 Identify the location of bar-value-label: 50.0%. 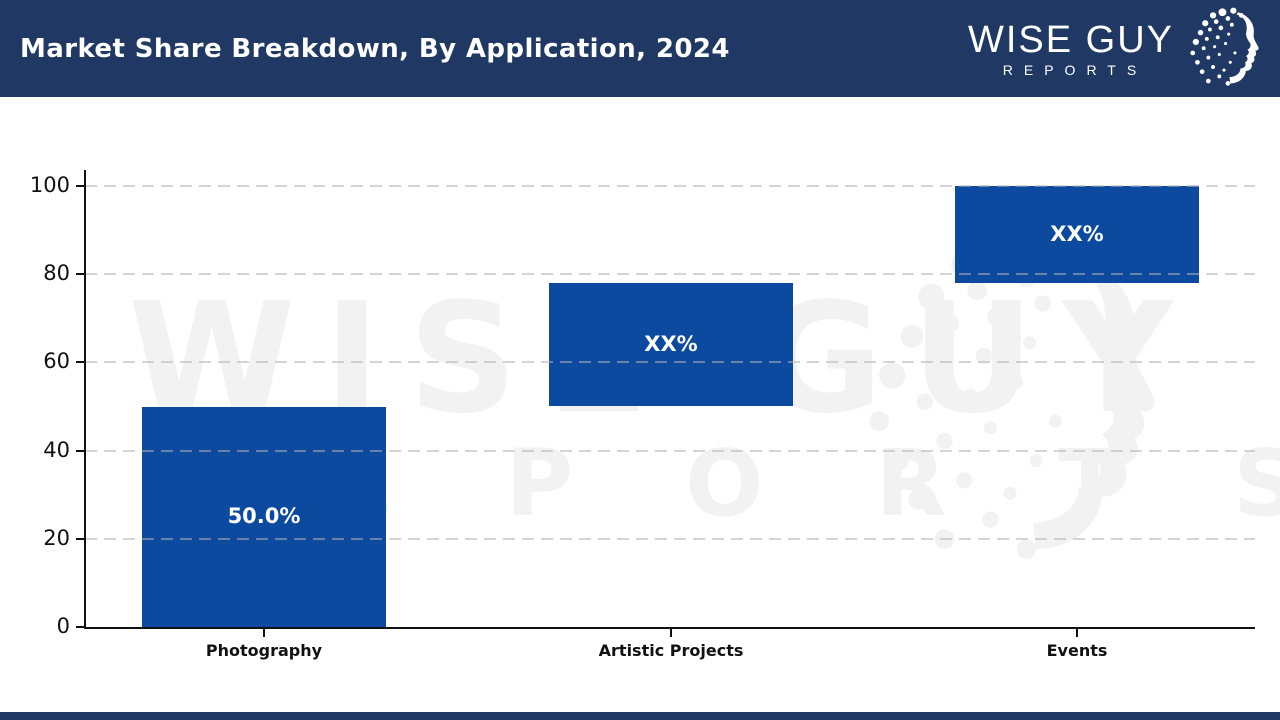
(264, 515).